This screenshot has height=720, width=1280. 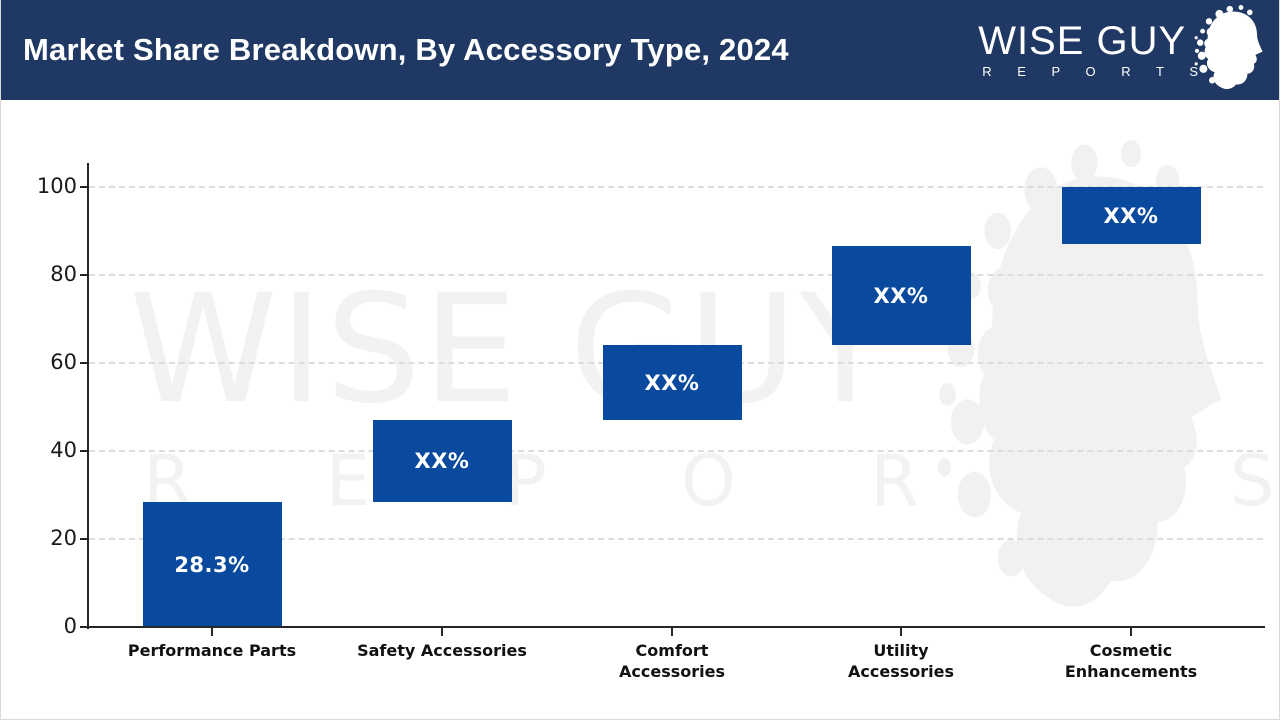 I want to click on logo-wiseguy-text: WISE GUY, so click(x=1082, y=41).